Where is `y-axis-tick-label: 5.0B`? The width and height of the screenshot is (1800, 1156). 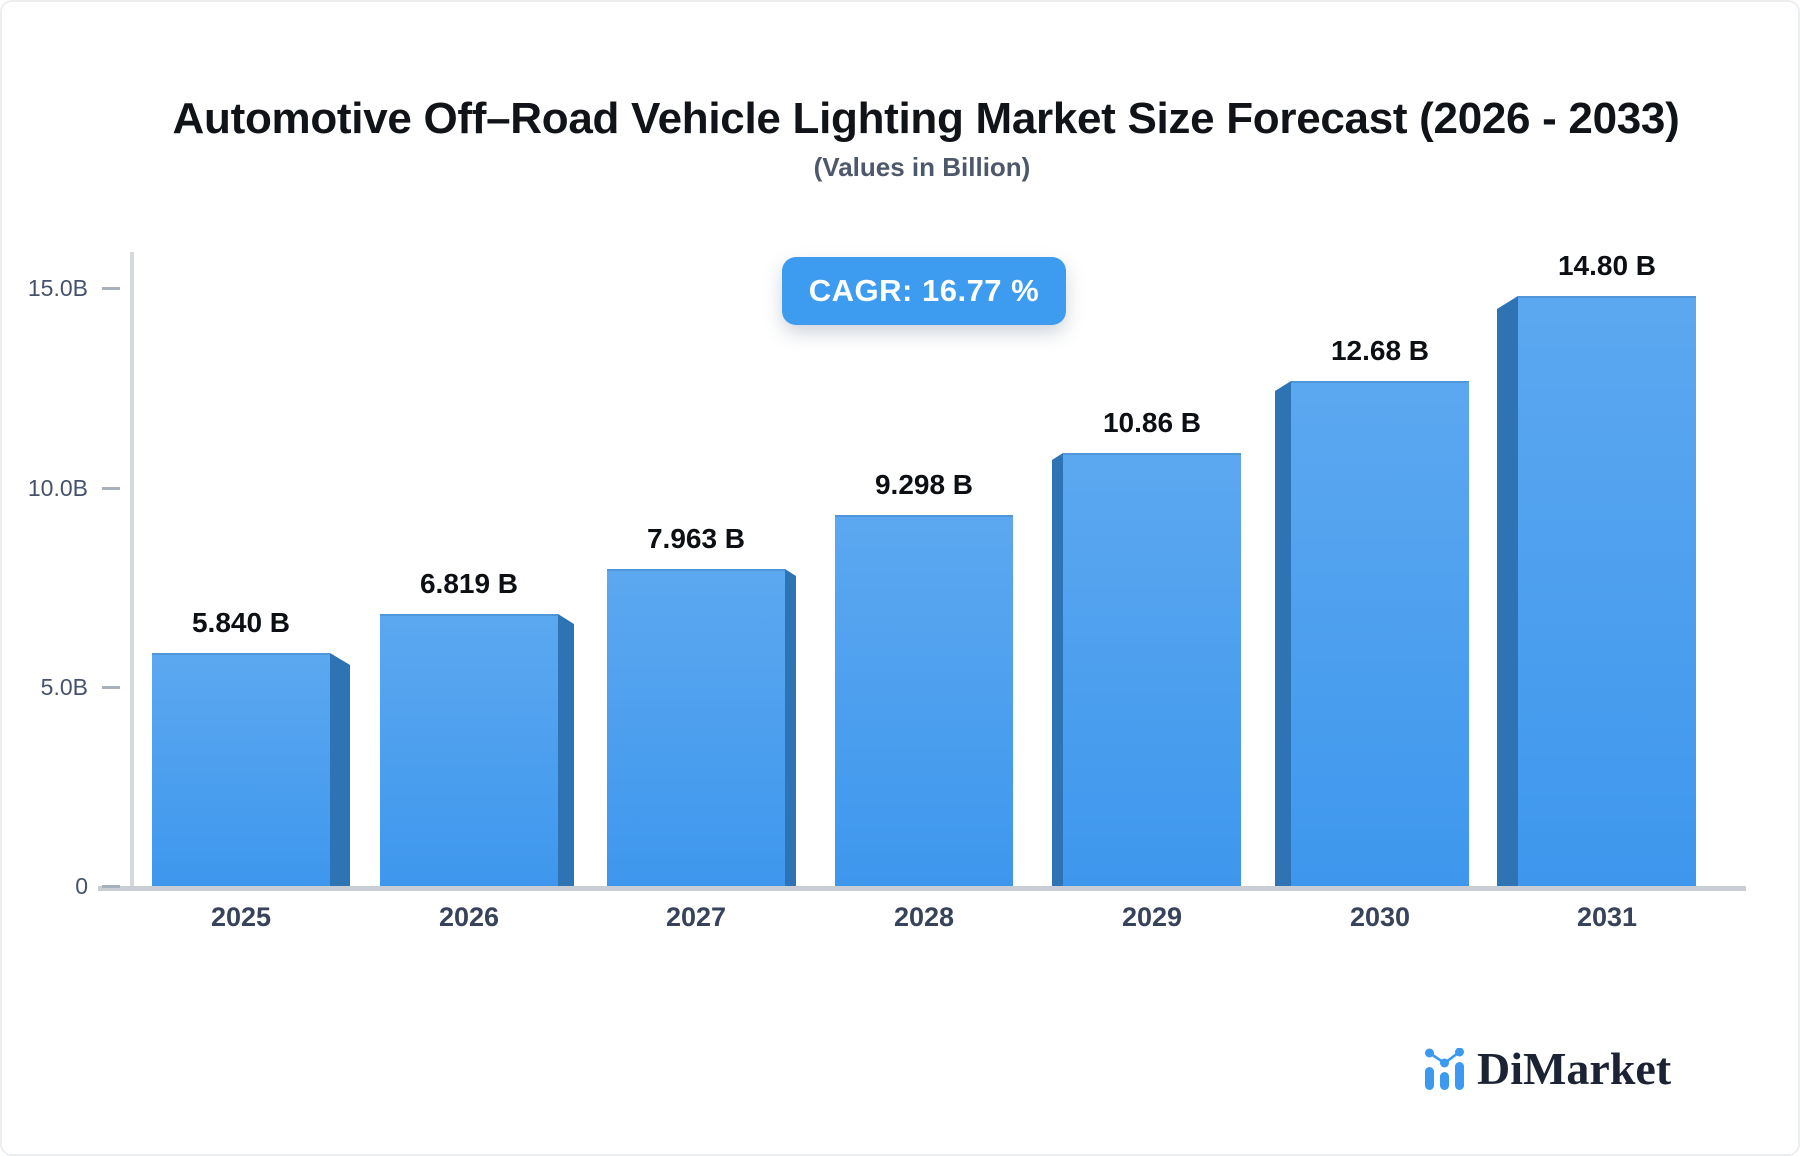
y-axis-tick-label: 5.0B is located at coordinates (64, 686).